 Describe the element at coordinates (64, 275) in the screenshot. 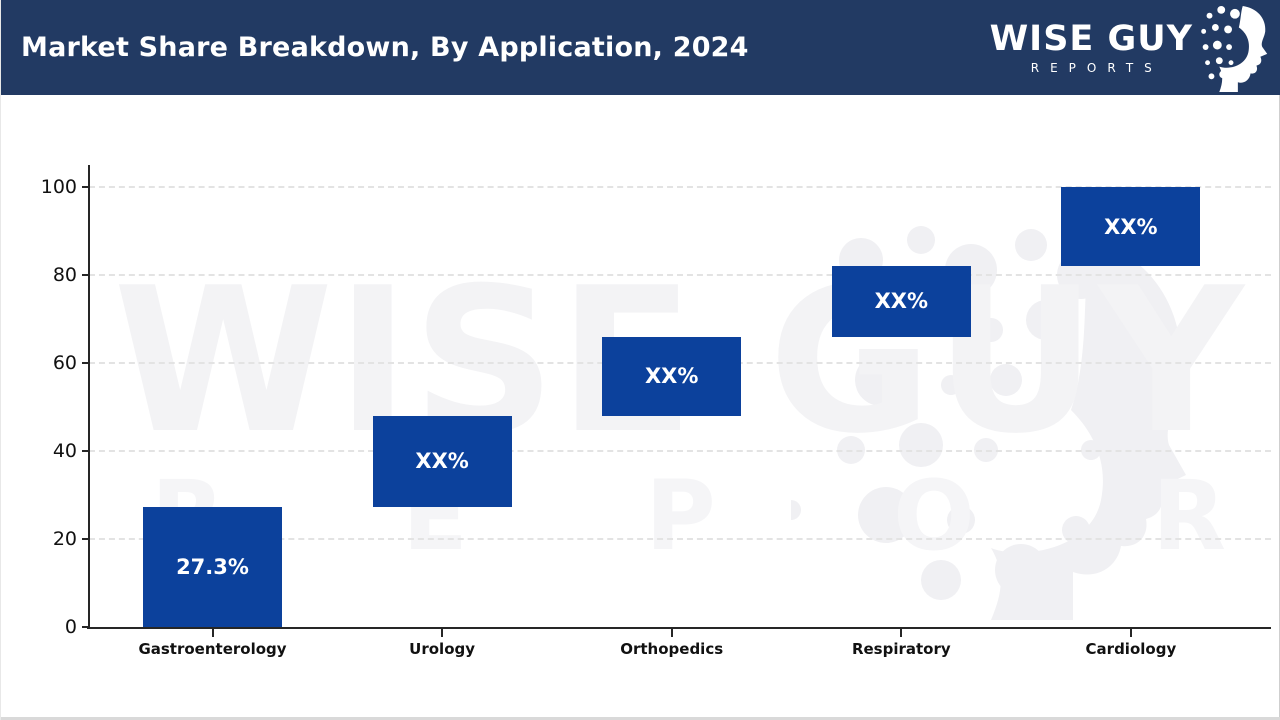

I see `y-tick-label-80: 80` at that location.